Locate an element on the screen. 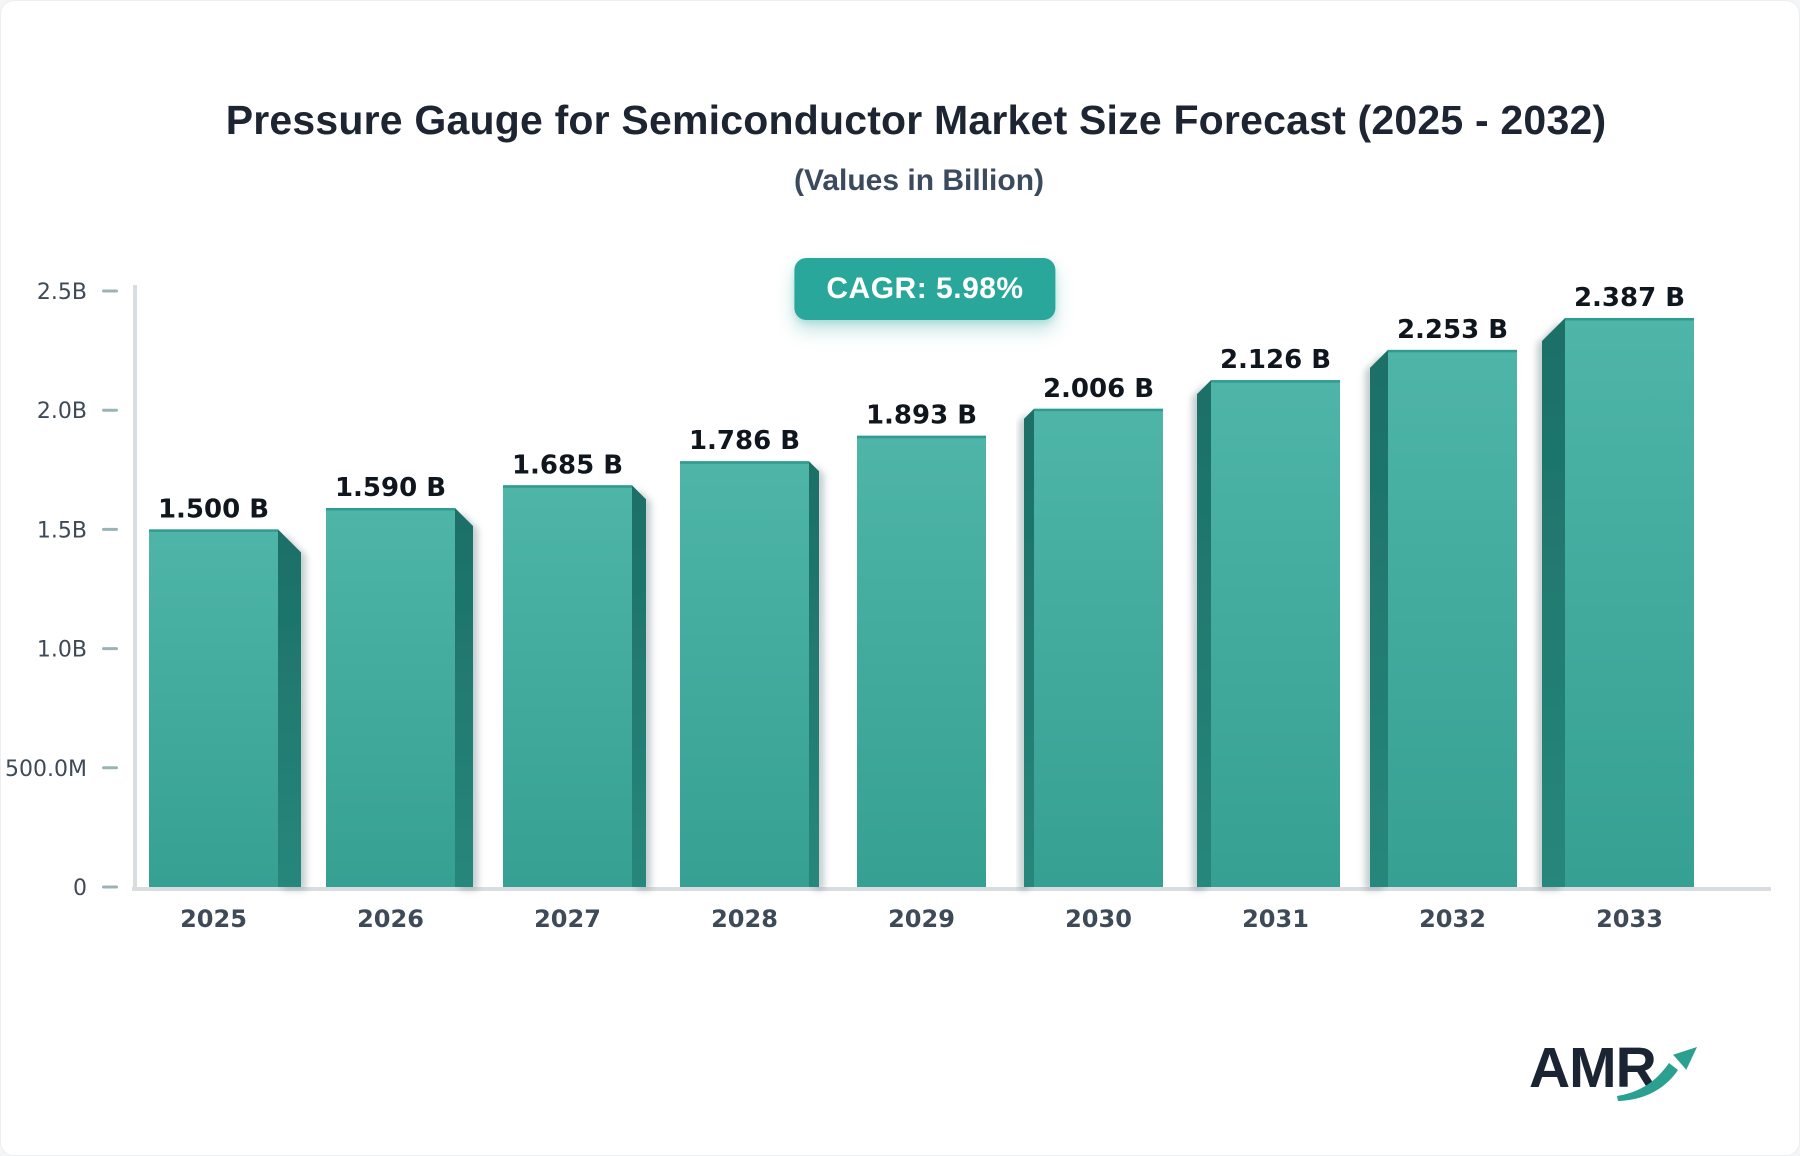 Image resolution: width=1800 pixels, height=1156 pixels. bar-value-label: 1.893 B is located at coordinates (921, 416).